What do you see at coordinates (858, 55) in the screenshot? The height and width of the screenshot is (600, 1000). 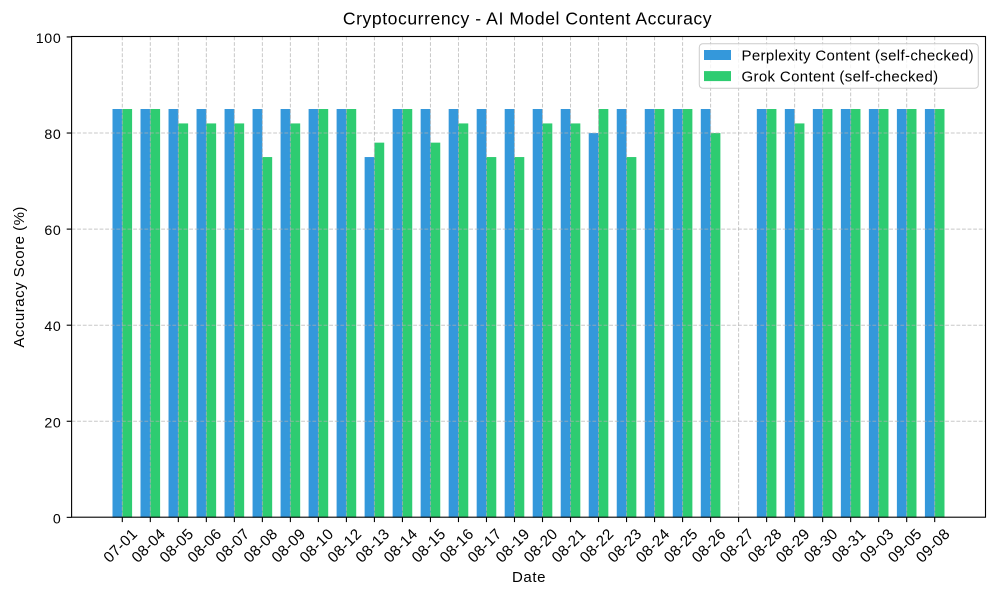 I see `svg-text:Perplexity Content (self-check: Perplexity Content (self-checked)` at bounding box center [858, 55].